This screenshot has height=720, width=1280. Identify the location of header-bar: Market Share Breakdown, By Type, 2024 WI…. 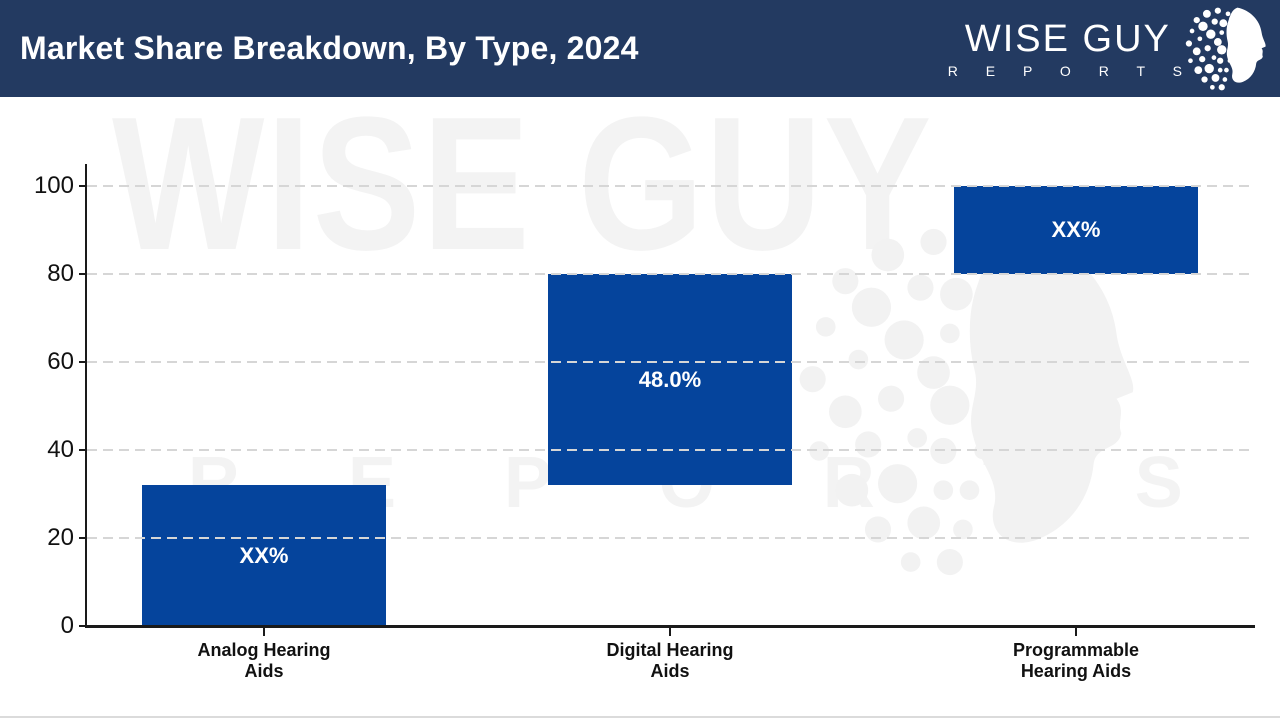
(640, 48).